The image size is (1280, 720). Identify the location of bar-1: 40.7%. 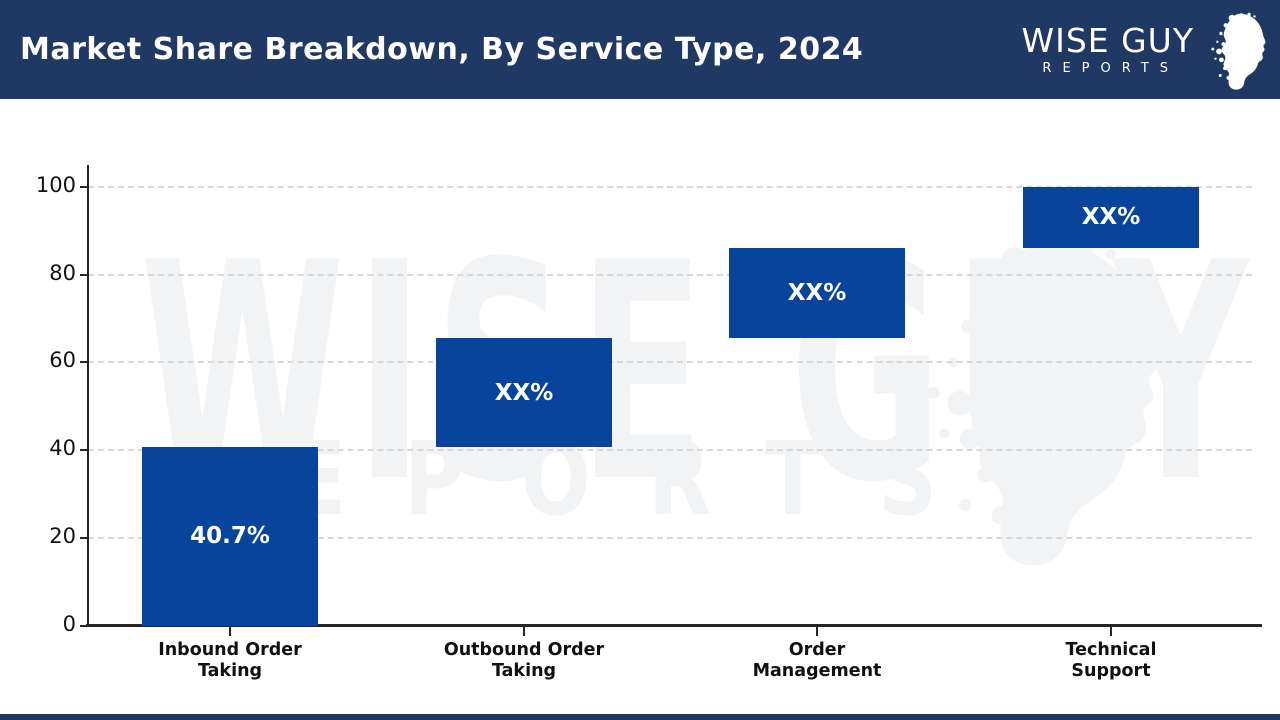
(230, 536).